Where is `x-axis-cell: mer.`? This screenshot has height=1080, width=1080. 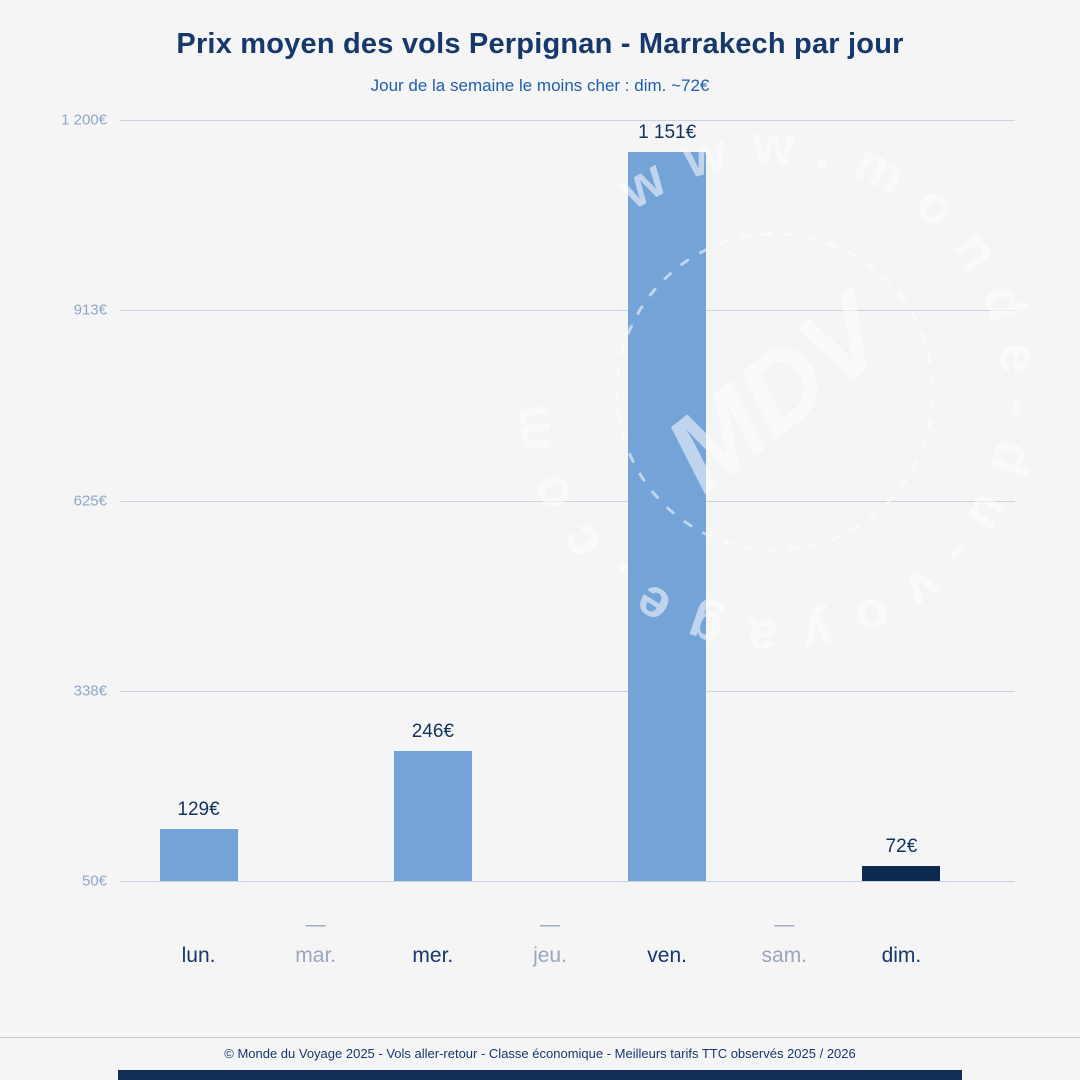 x-axis-cell: mer. is located at coordinates (432, 938).